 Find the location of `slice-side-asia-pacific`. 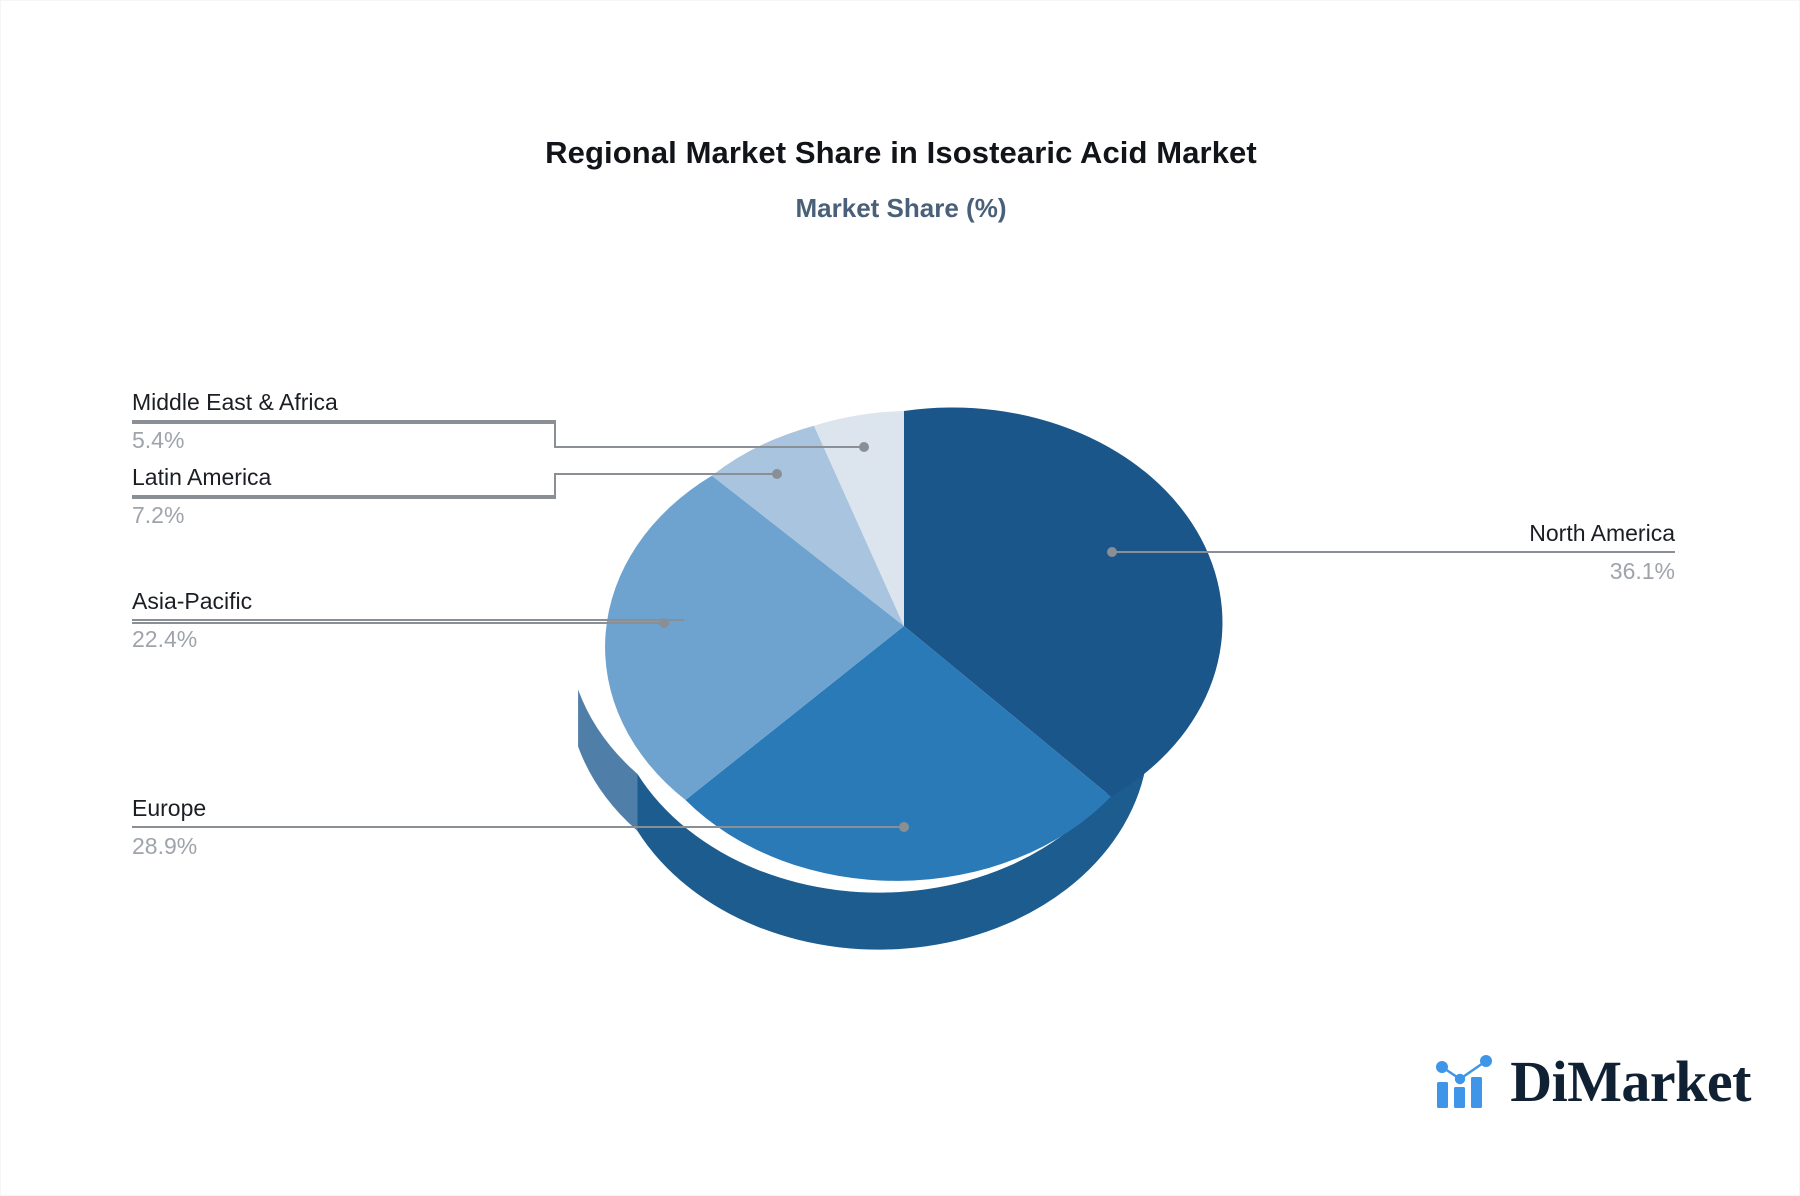

slice-side-asia-pacific is located at coordinates (608, 760).